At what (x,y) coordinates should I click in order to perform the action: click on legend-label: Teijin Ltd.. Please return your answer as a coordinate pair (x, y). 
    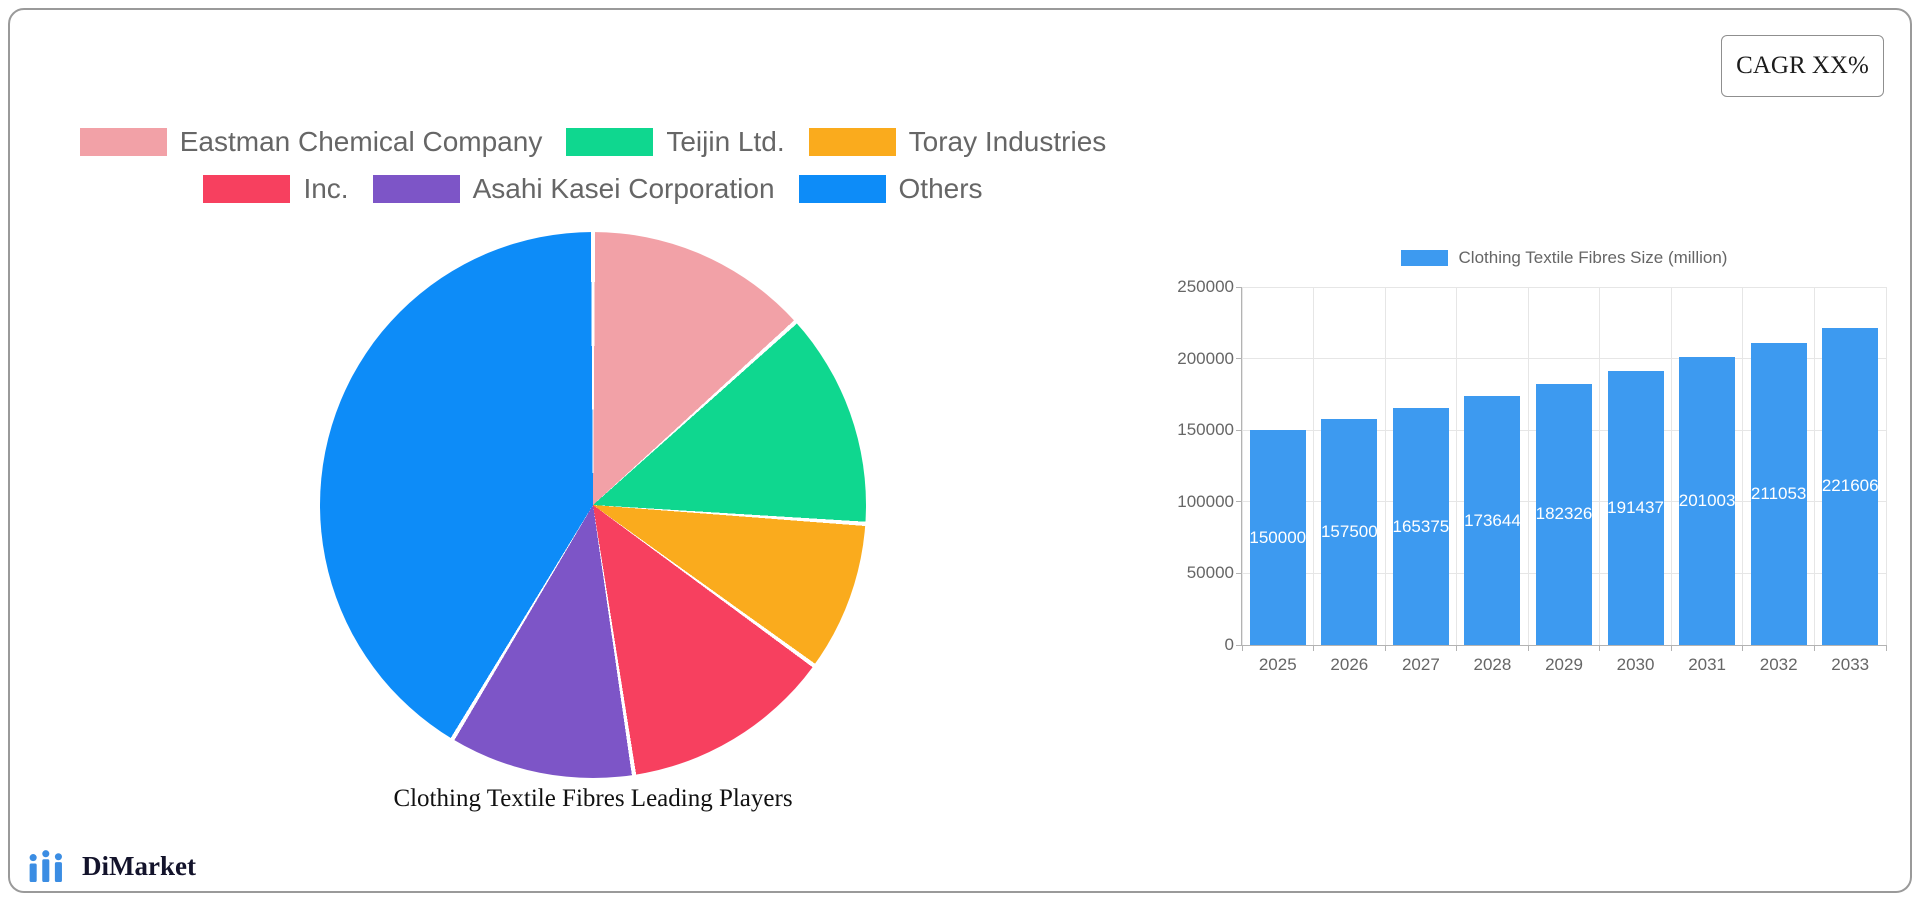
    Looking at the image, I should click on (725, 141).